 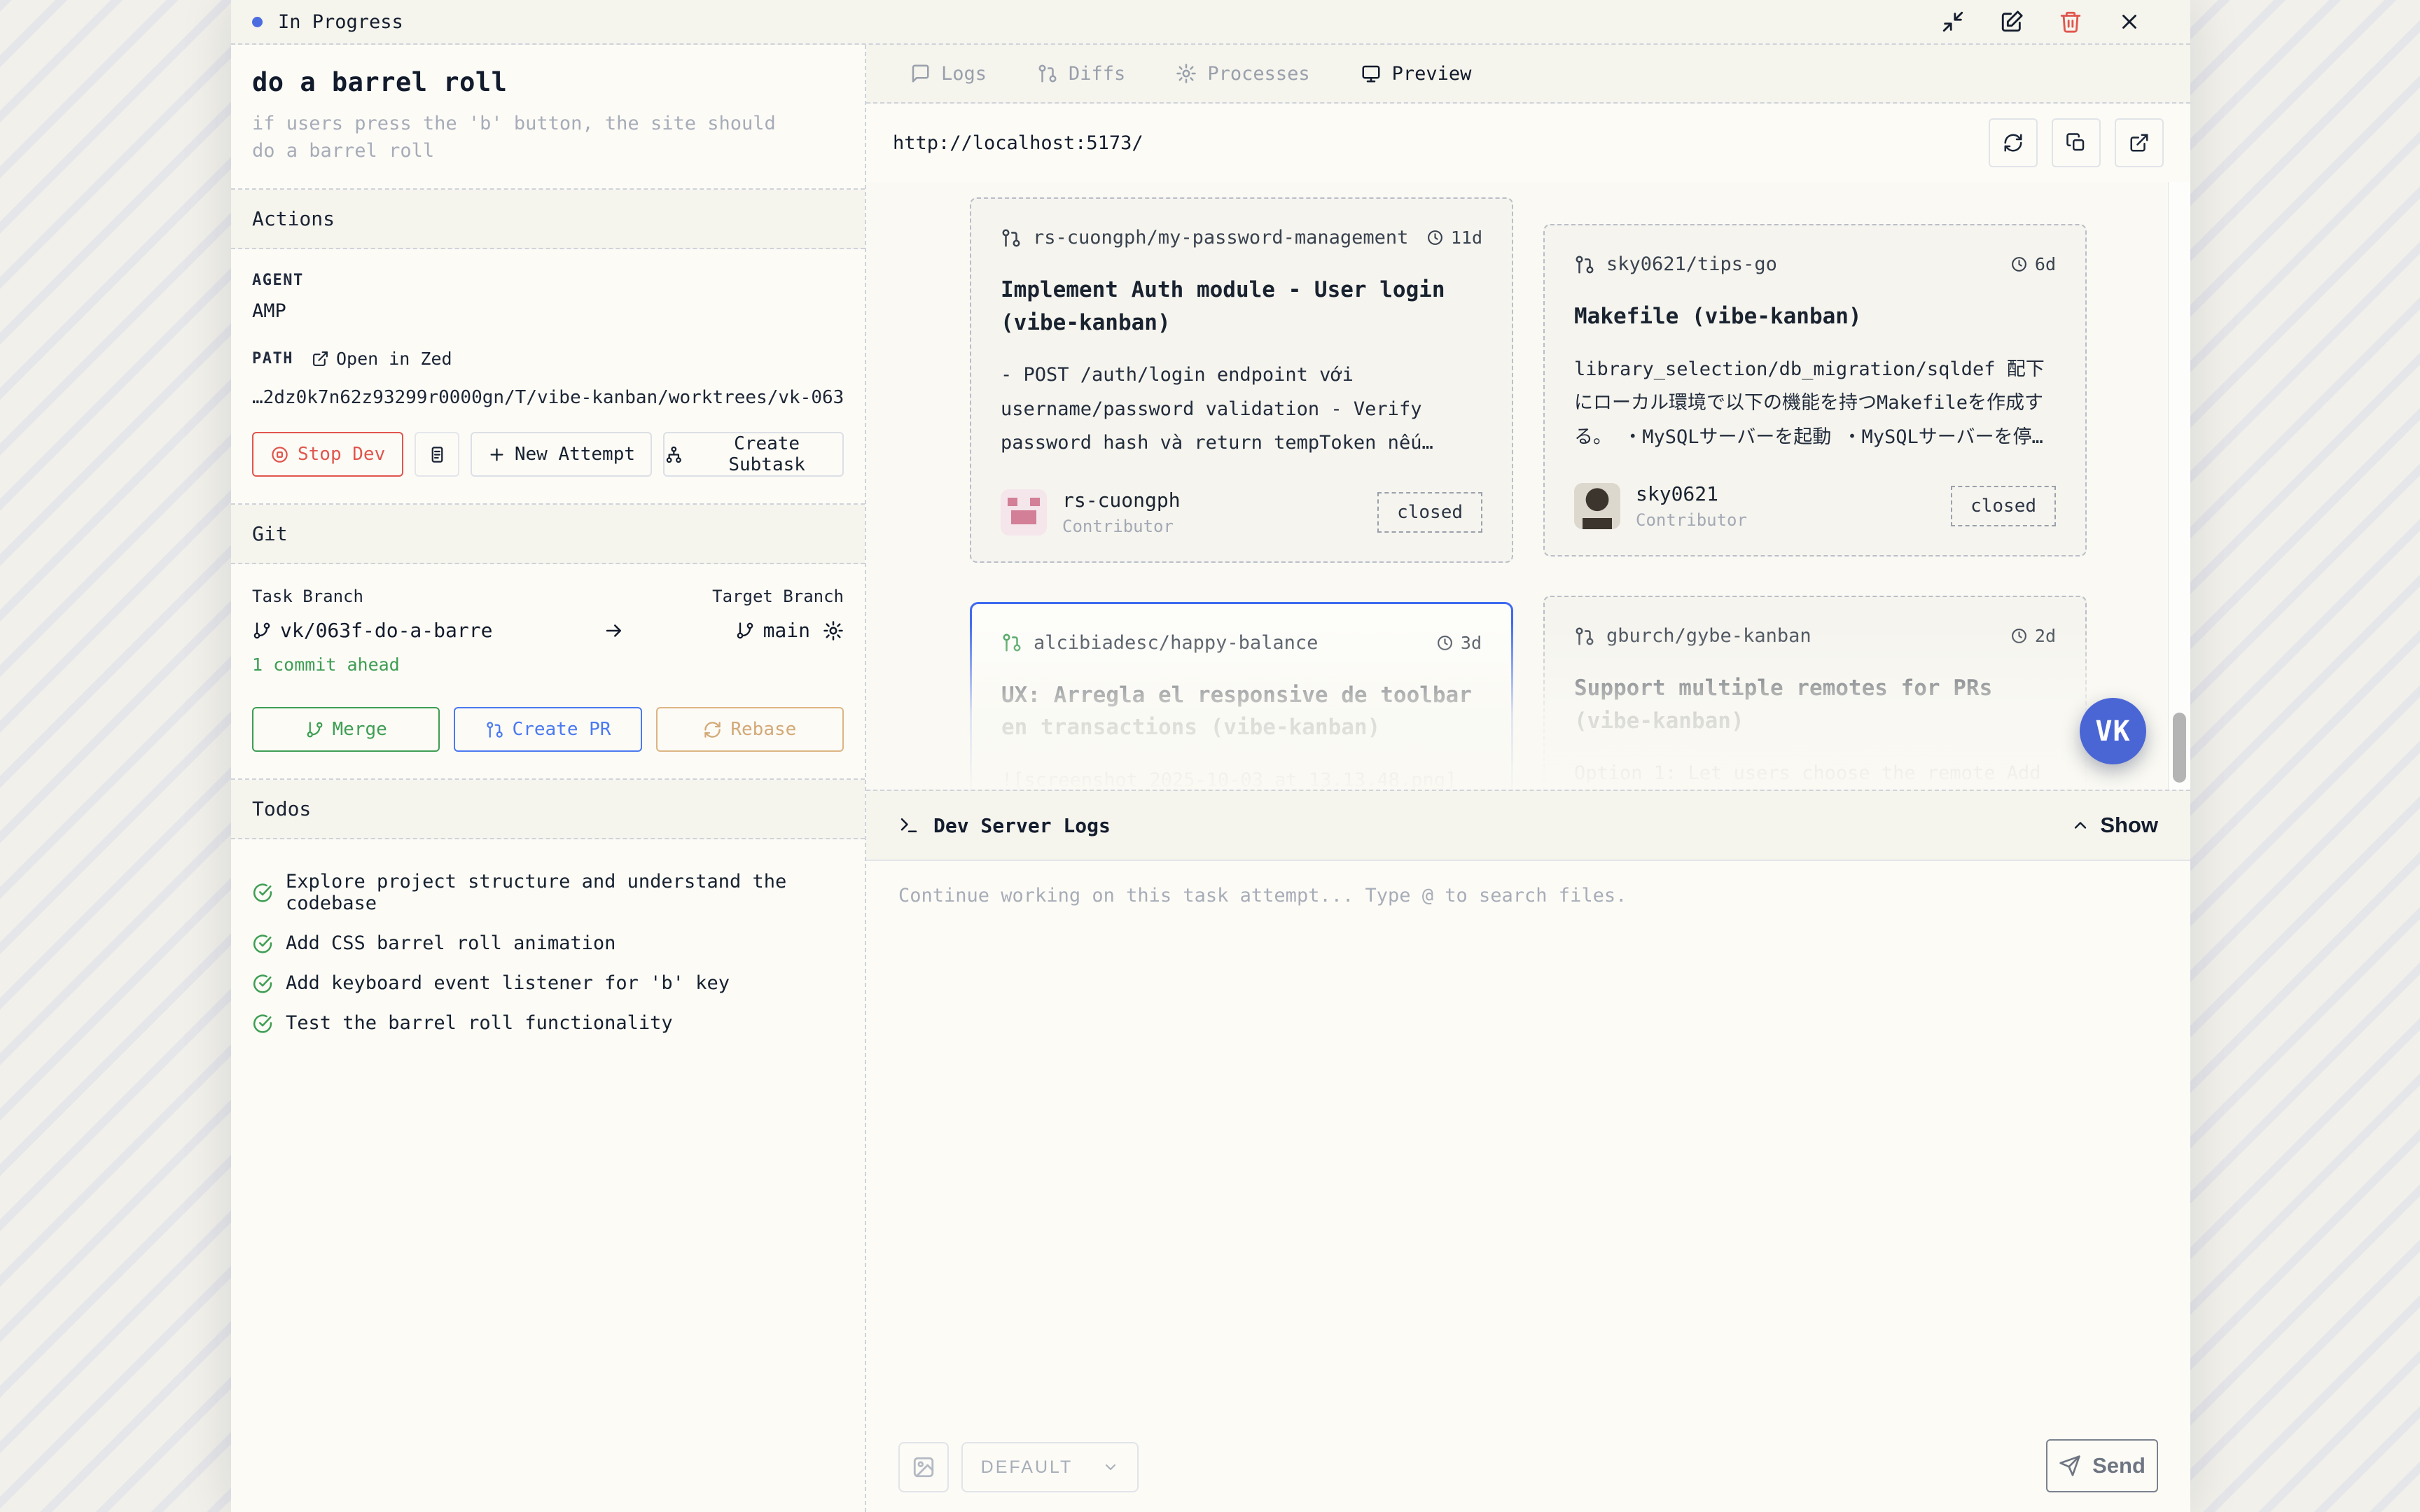 I want to click on branch-settings-gear-icon, so click(x=831, y=630).